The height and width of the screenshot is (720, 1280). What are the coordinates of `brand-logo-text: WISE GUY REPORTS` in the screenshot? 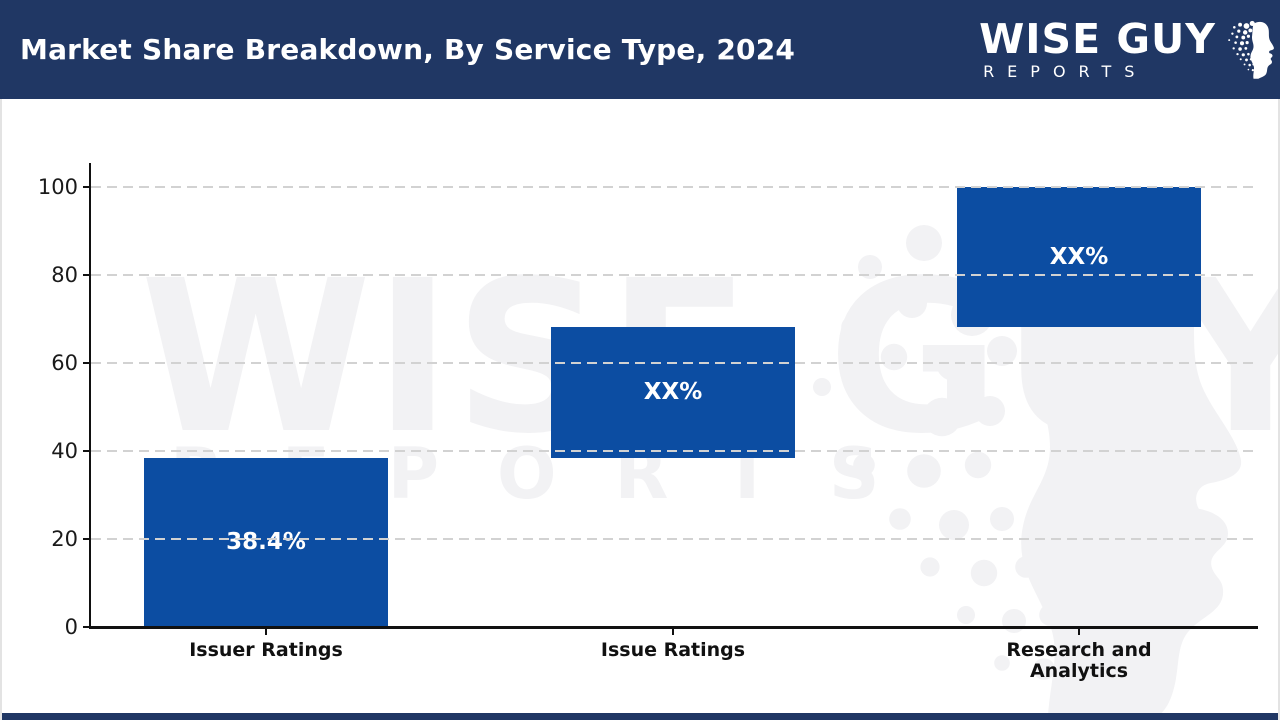 It's located at (1097, 49).